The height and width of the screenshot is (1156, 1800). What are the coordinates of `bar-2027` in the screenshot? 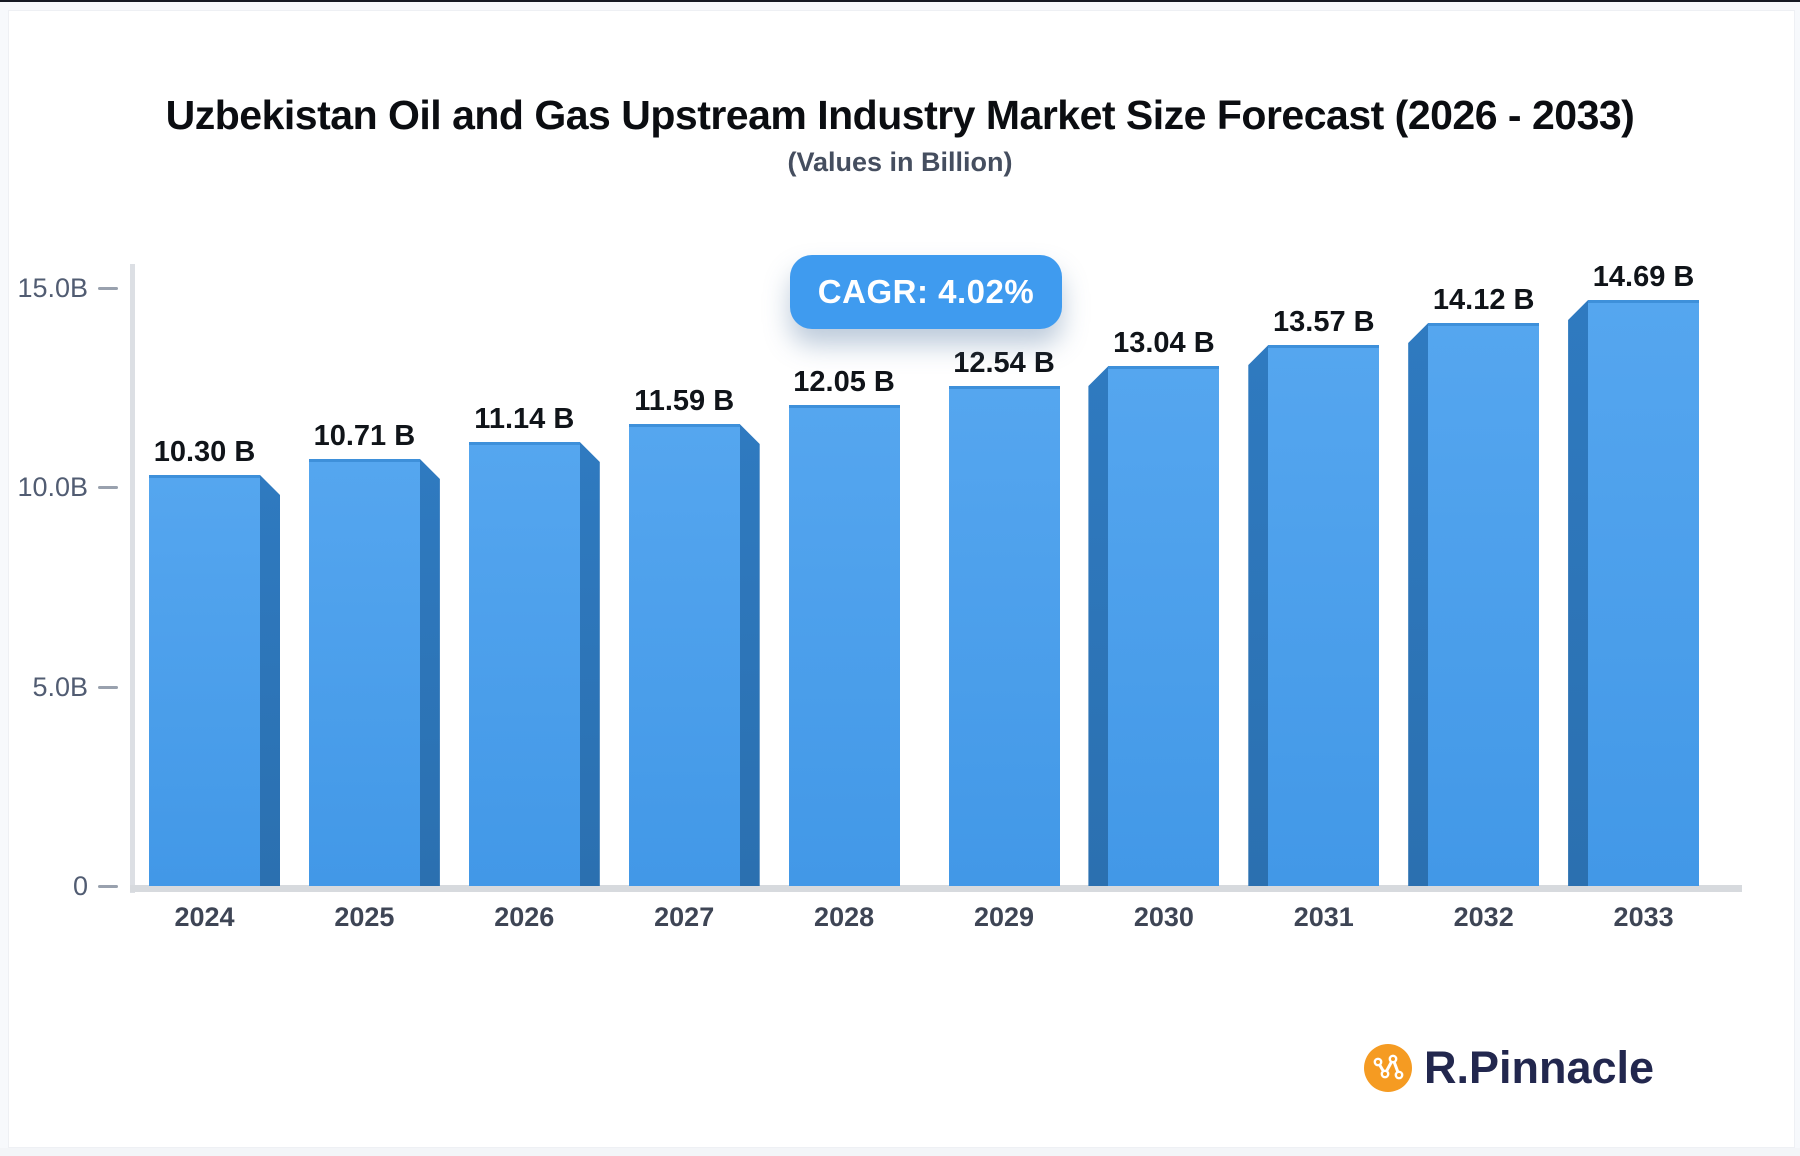 It's located at (684, 655).